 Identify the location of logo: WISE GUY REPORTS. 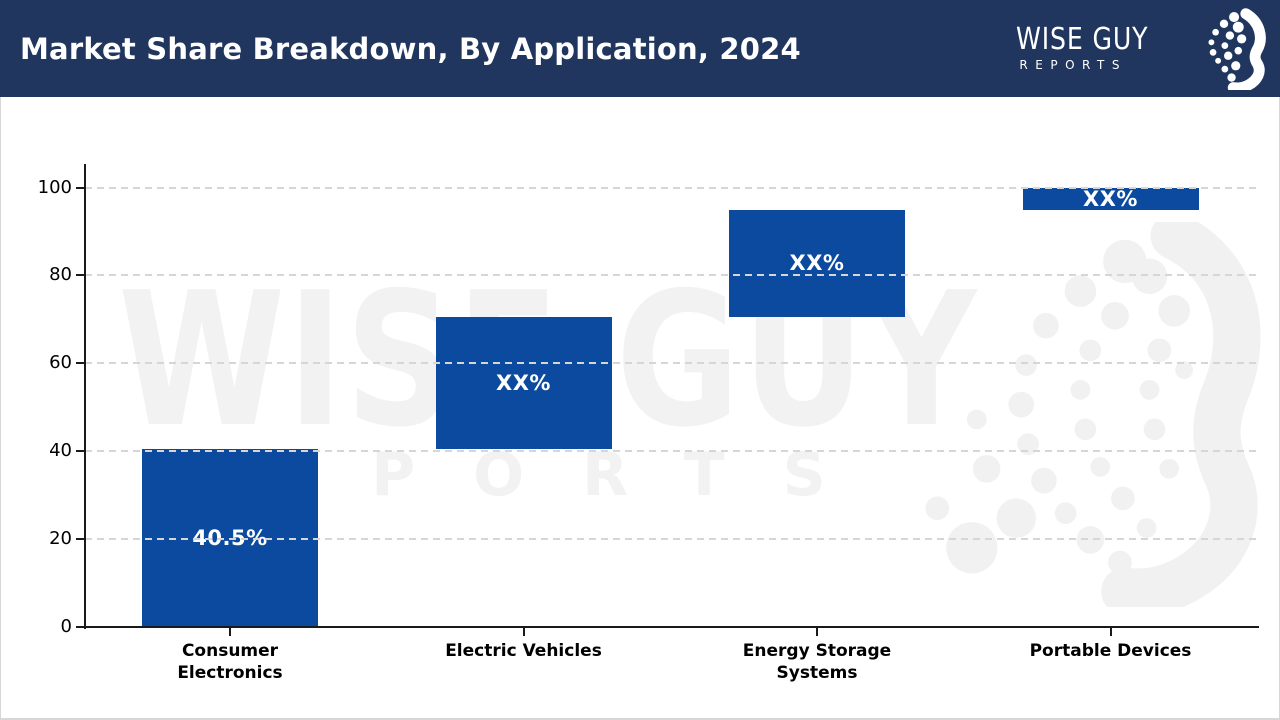
(1141, 49).